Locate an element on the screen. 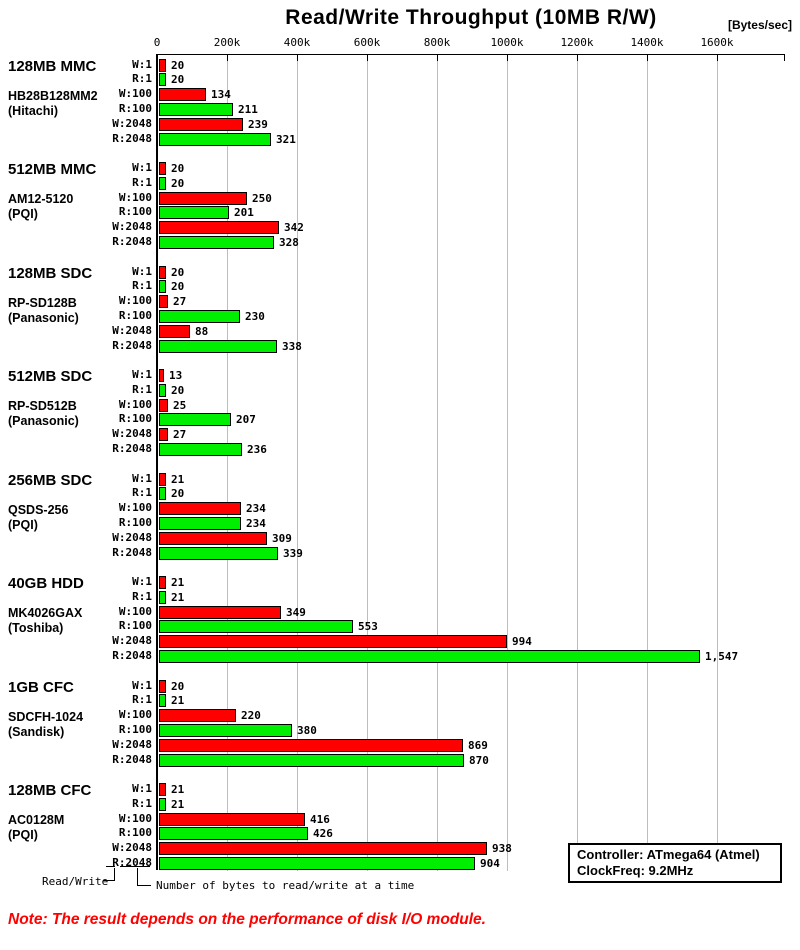  128mb-cfc-bar-w-1 is located at coordinates (162, 789).